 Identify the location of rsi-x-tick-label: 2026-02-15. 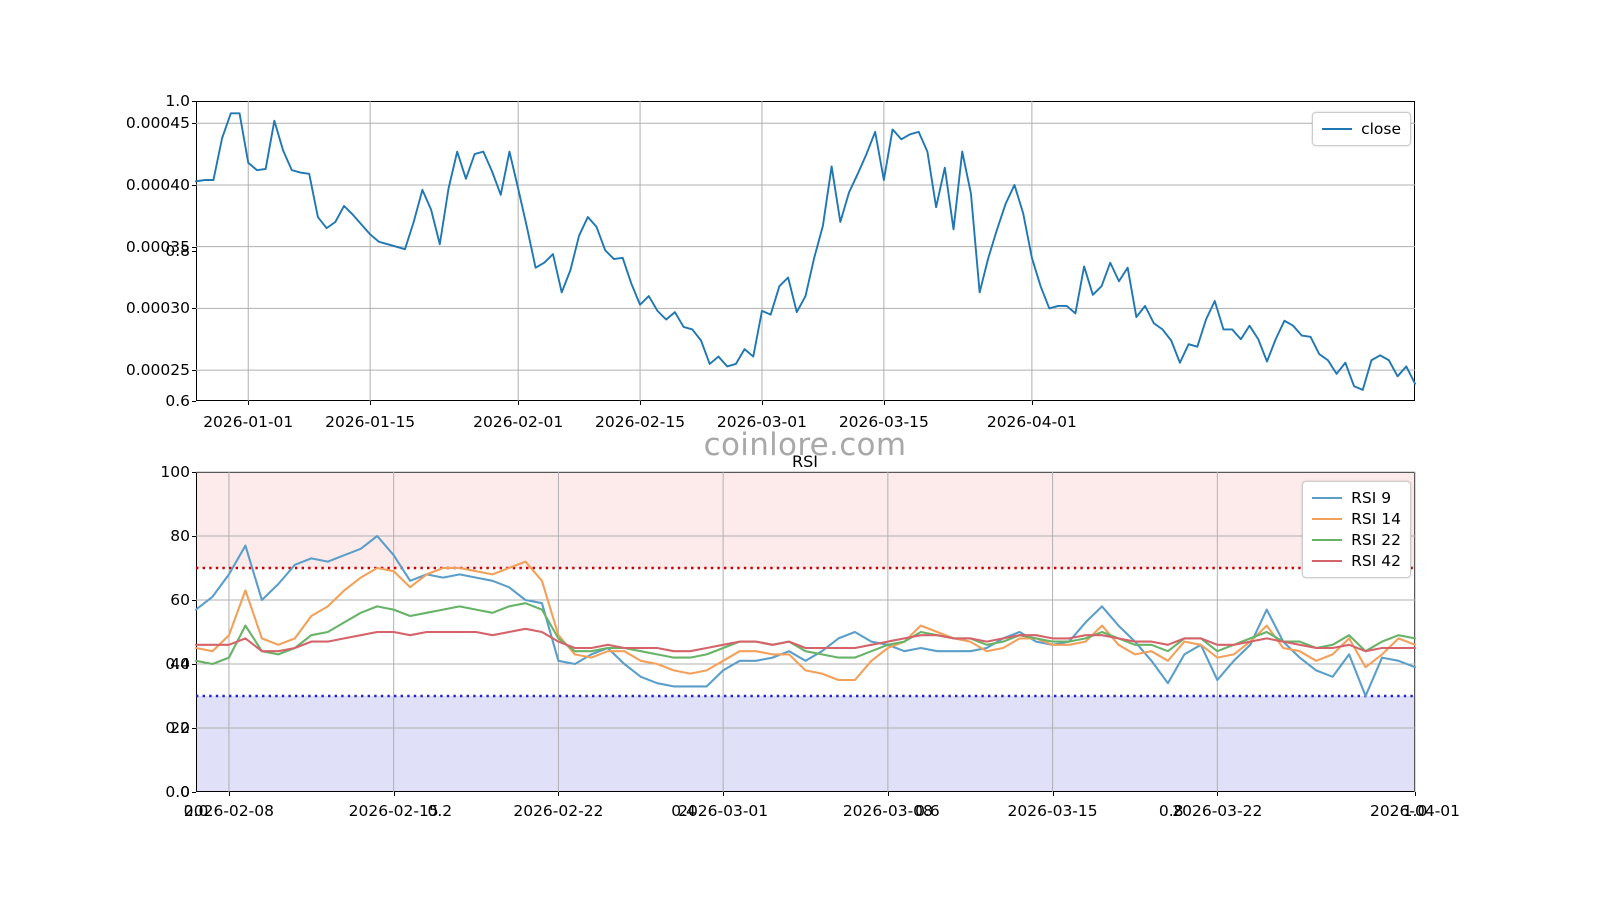
(393, 811).